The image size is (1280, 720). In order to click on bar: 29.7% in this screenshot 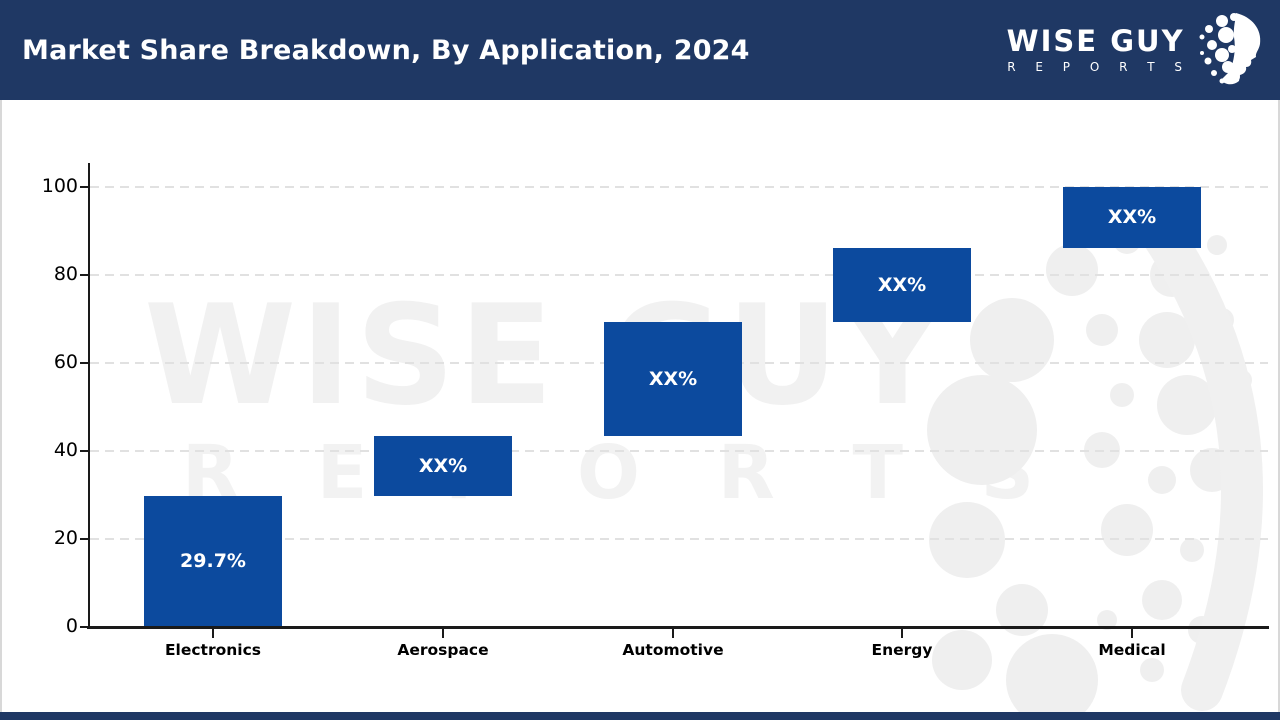, I will do `click(213, 561)`.